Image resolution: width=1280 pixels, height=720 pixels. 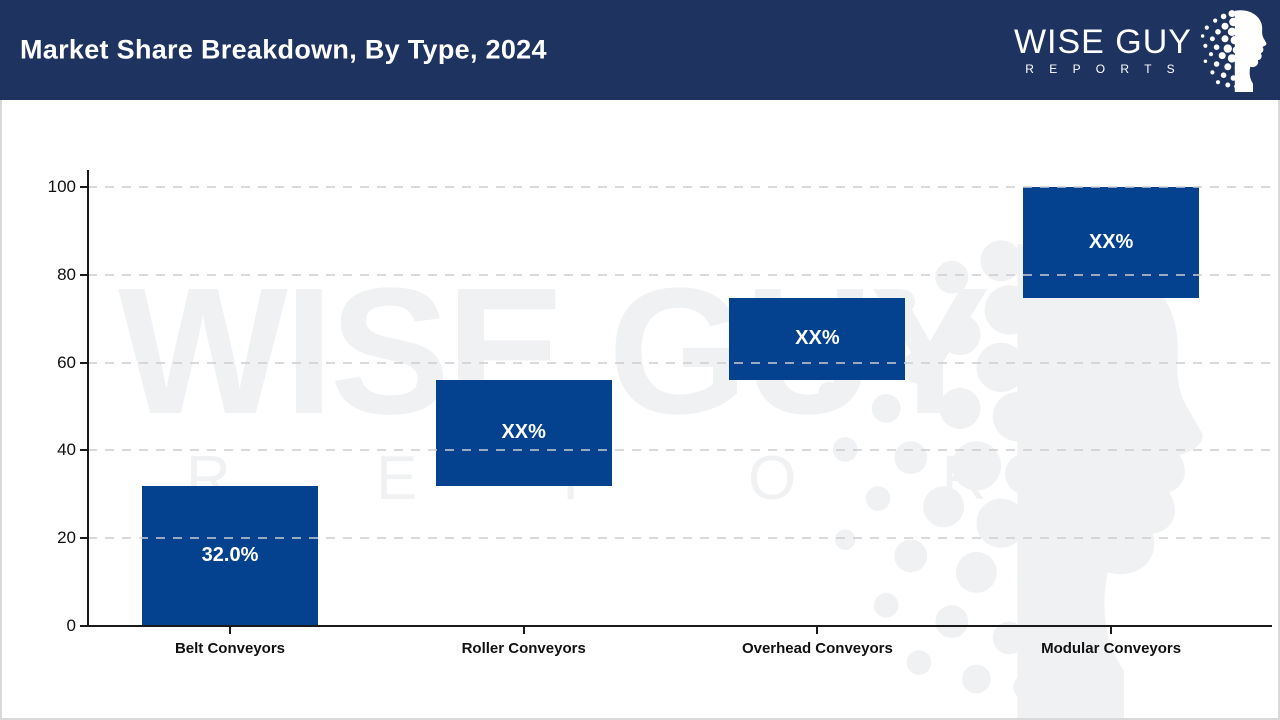 I want to click on y-tick-label: 80, so click(x=66, y=274).